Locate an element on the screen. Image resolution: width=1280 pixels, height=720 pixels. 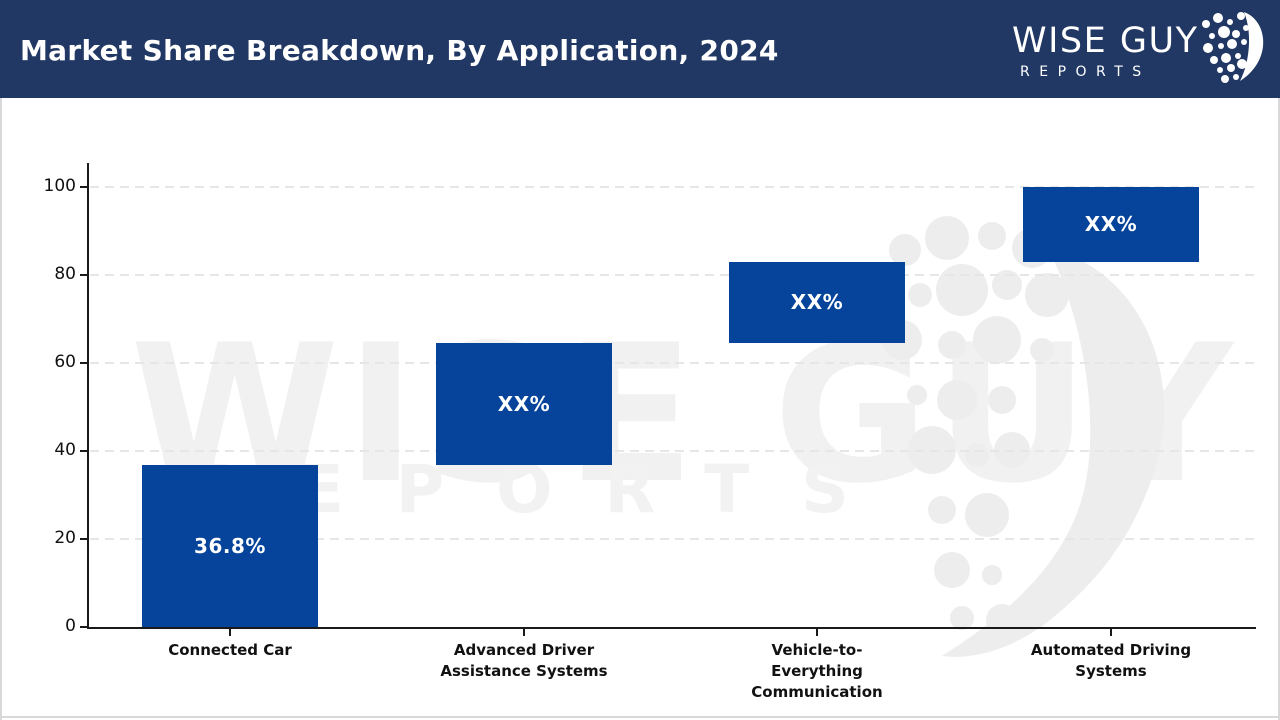
y-tick-label: 100 is located at coordinates (59, 186).